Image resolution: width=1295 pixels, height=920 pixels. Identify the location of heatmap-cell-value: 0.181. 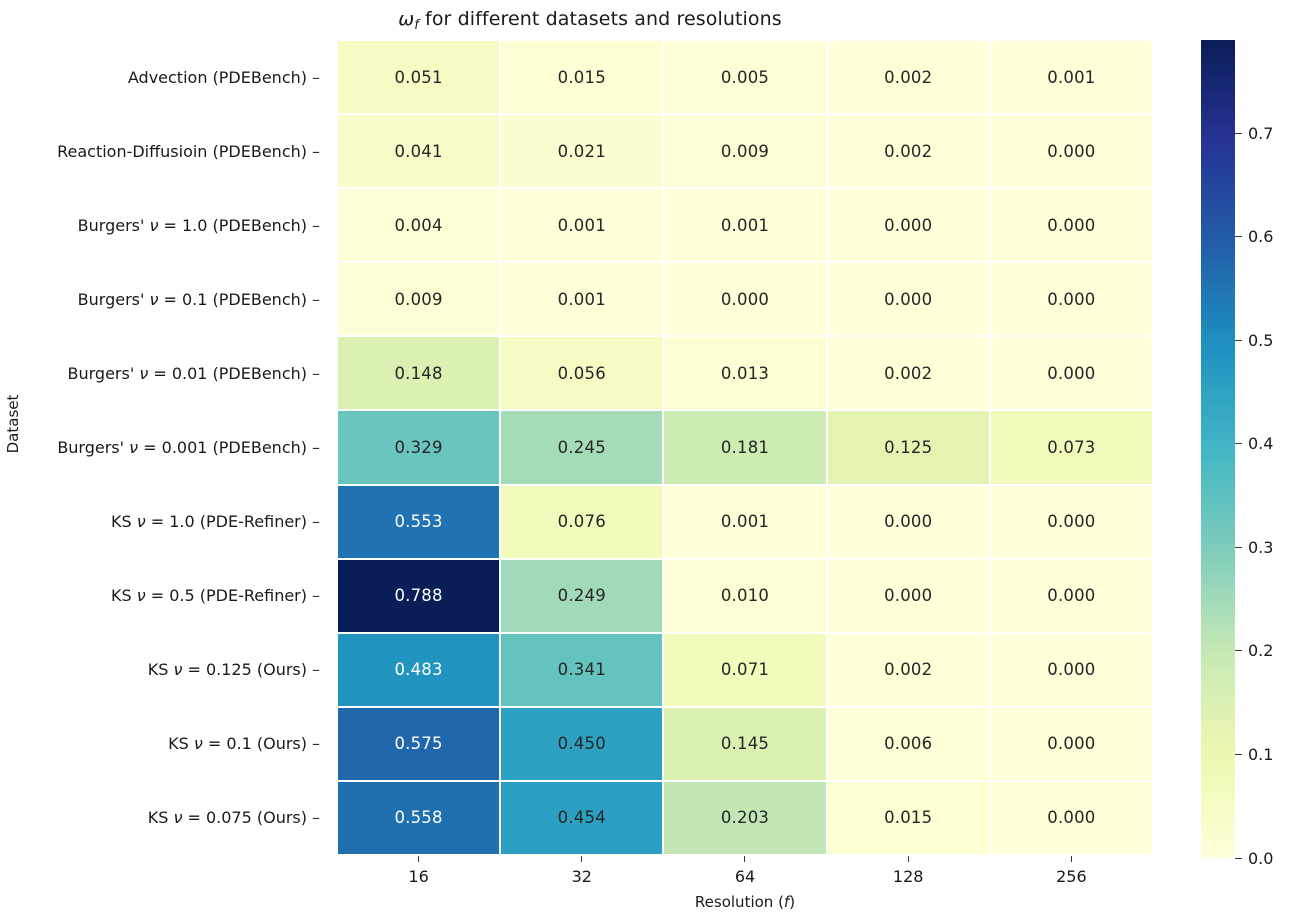
(745, 447).